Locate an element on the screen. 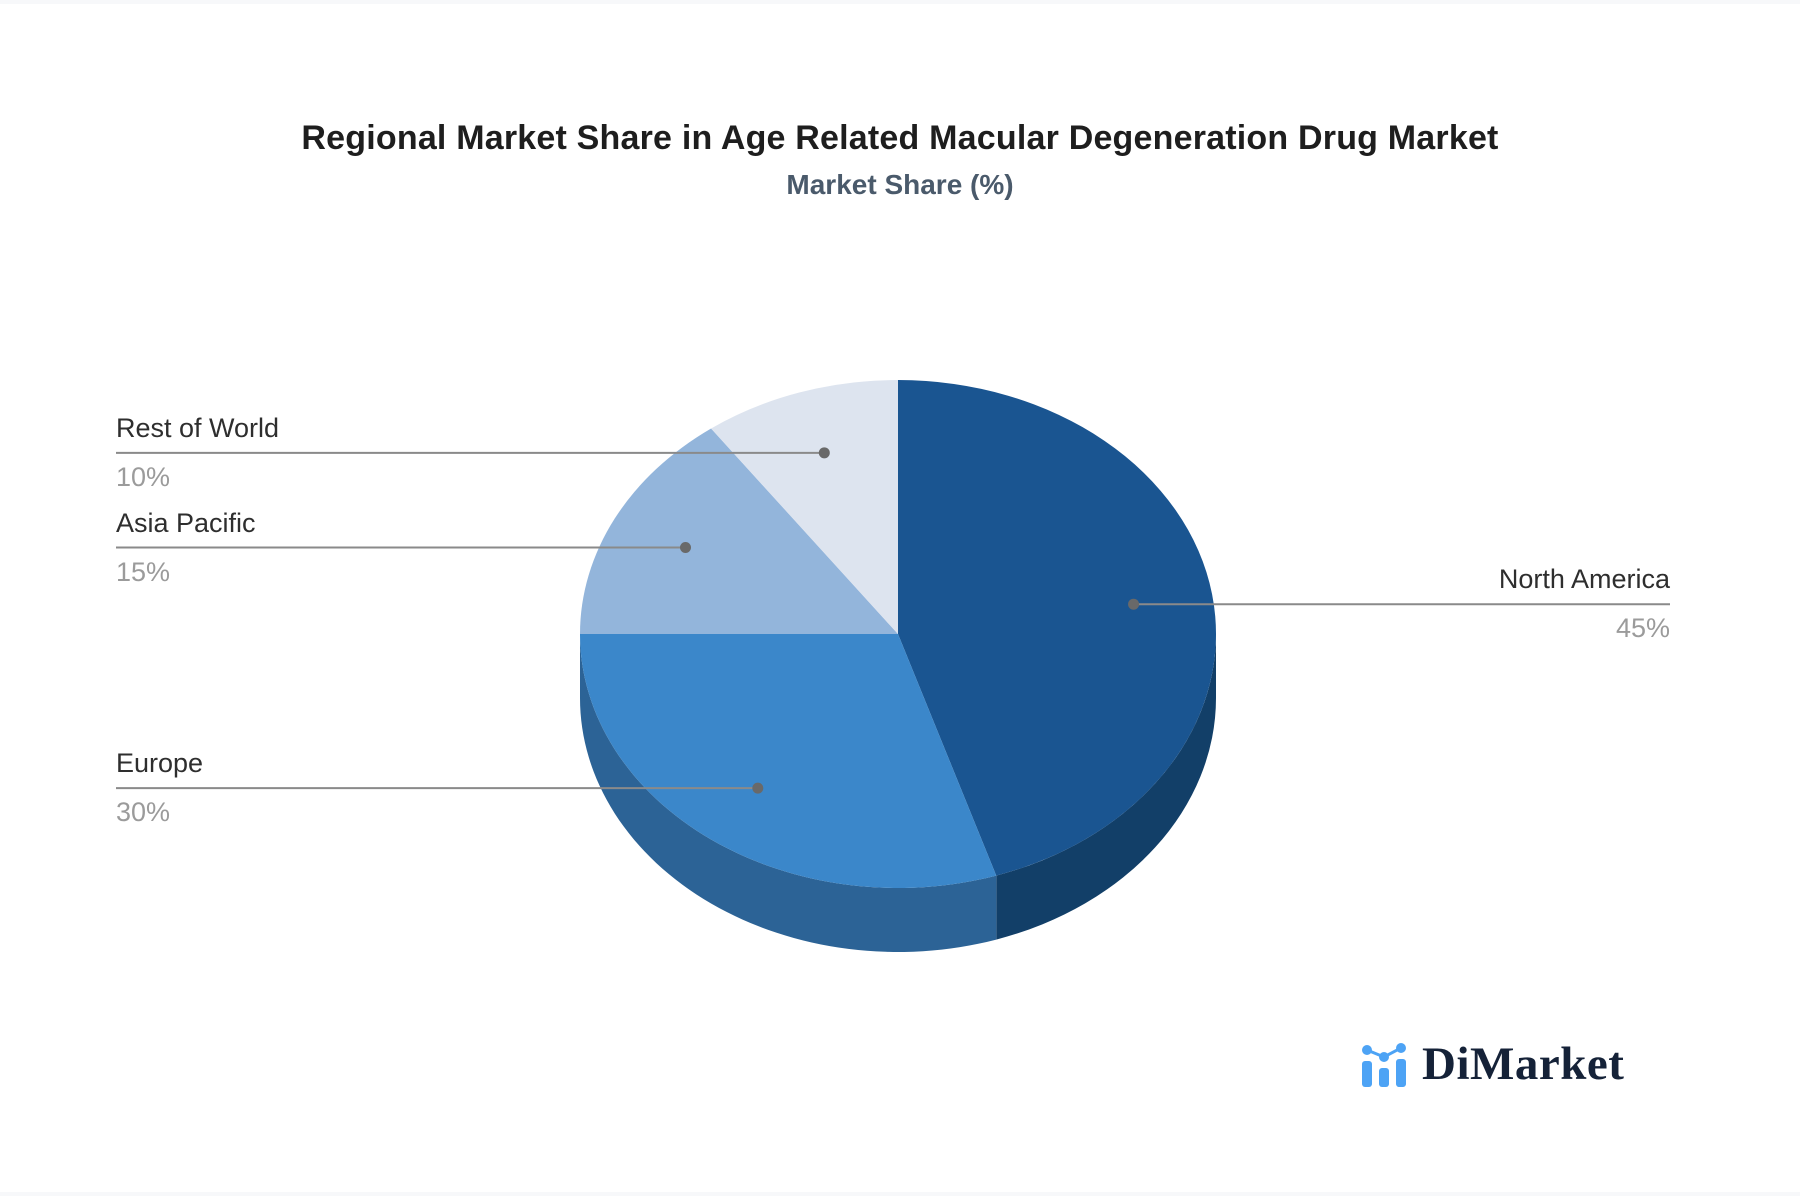 This screenshot has width=1800, height=1196. slice-label-rest-of-world: Rest of World 10% is located at coordinates (470, 453).